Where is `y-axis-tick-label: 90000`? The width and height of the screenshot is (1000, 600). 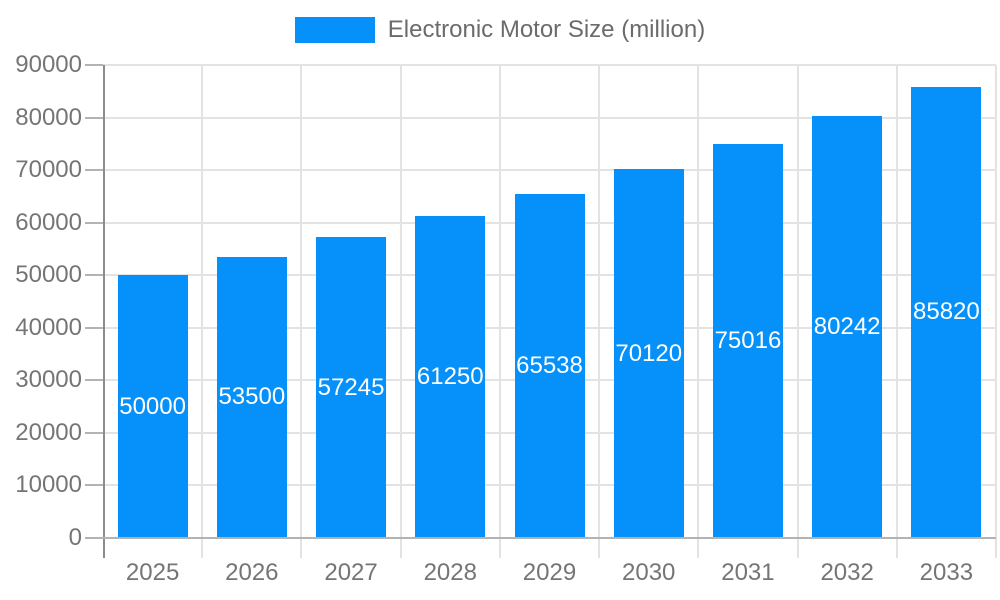
y-axis-tick-label: 90000 is located at coordinates (48, 64).